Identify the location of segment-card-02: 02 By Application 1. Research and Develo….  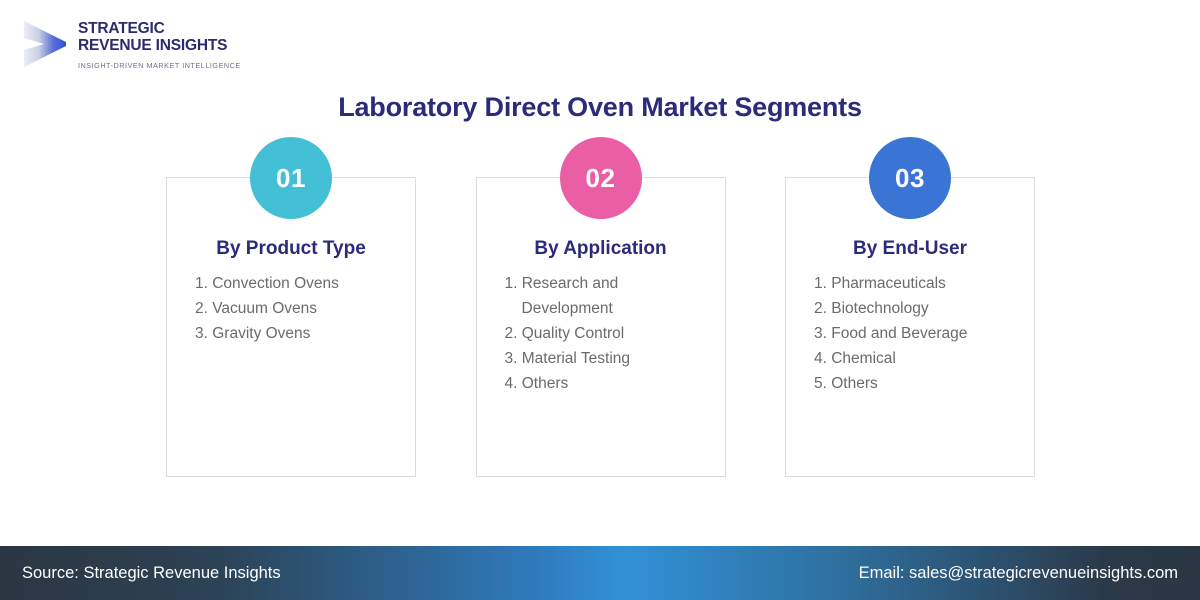
(600, 307).